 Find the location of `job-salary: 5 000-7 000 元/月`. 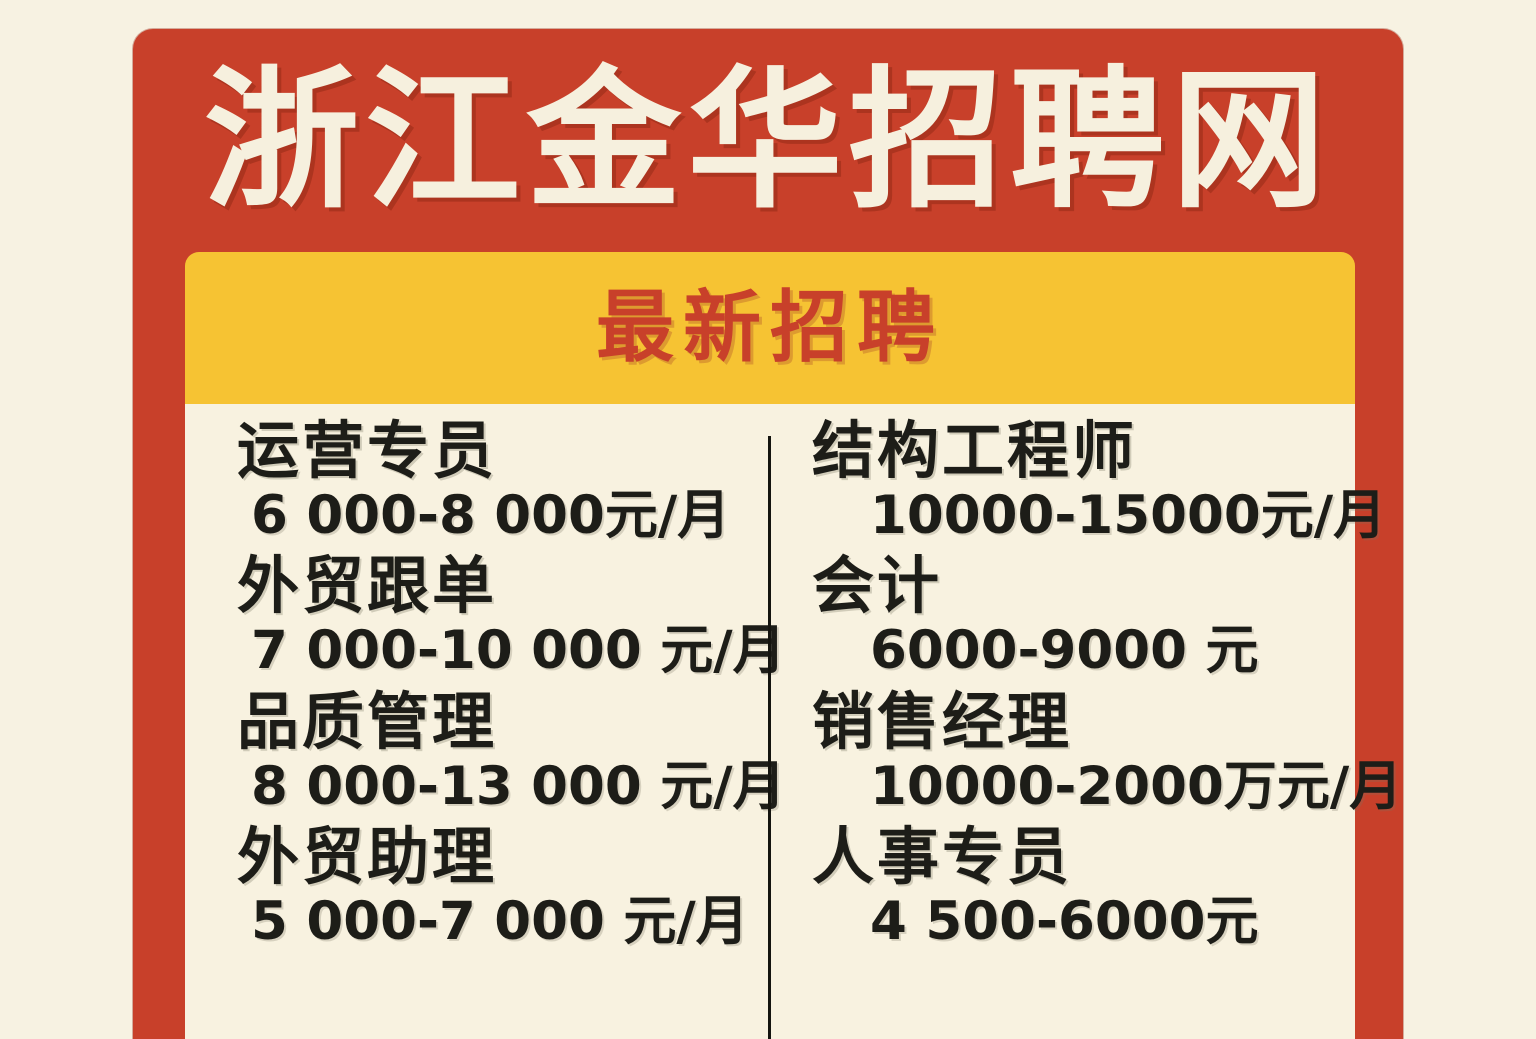

job-salary: 5 000-7 000 元/月 is located at coordinates (500, 922).